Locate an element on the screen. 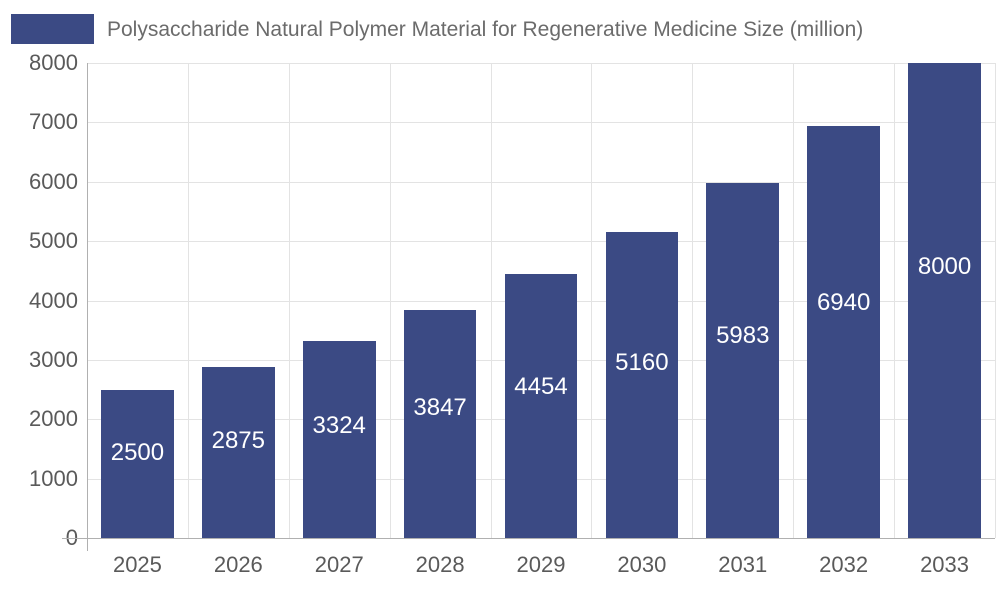 The width and height of the screenshot is (1000, 600). y-axis-line is located at coordinates (87, 307).